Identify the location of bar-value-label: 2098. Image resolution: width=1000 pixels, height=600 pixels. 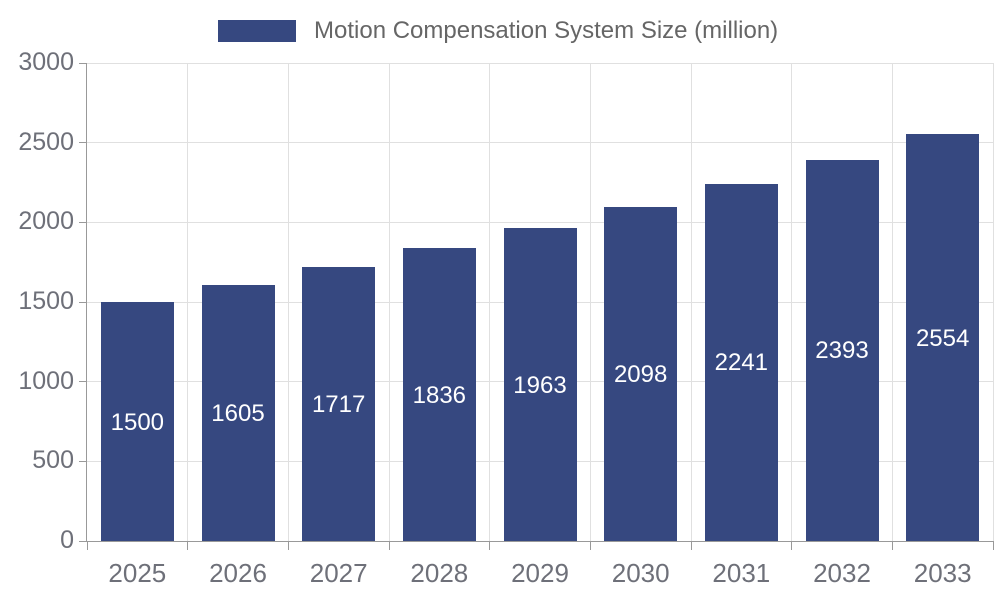
(640, 374).